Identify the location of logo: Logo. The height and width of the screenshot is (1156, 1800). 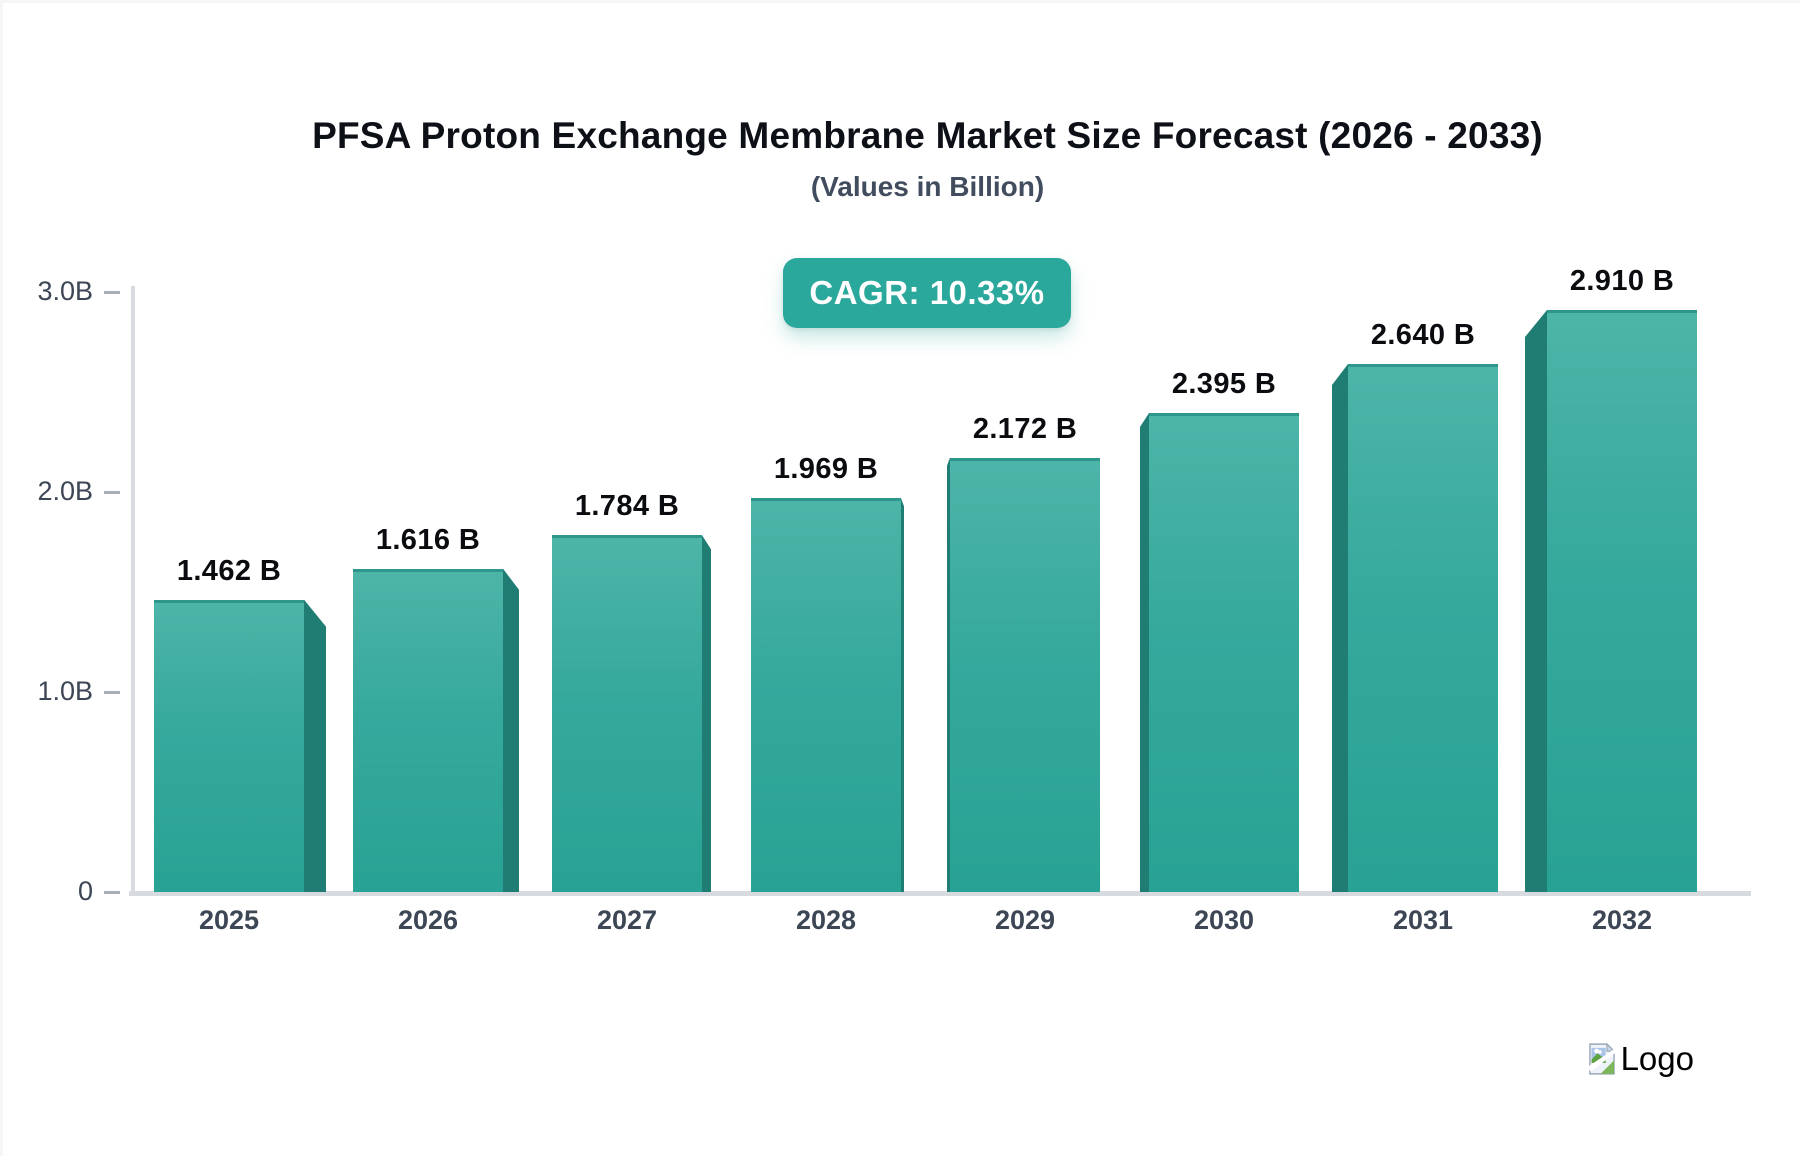
(1639, 1059).